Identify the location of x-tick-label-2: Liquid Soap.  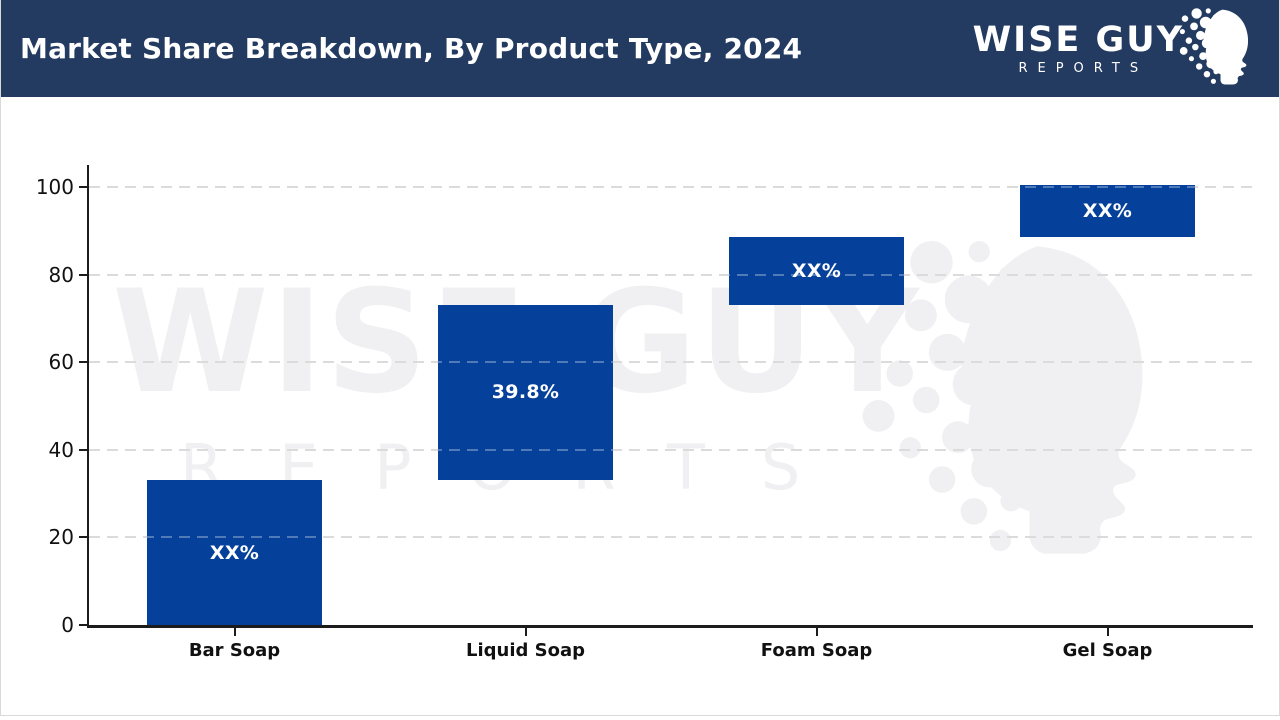
(525, 650).